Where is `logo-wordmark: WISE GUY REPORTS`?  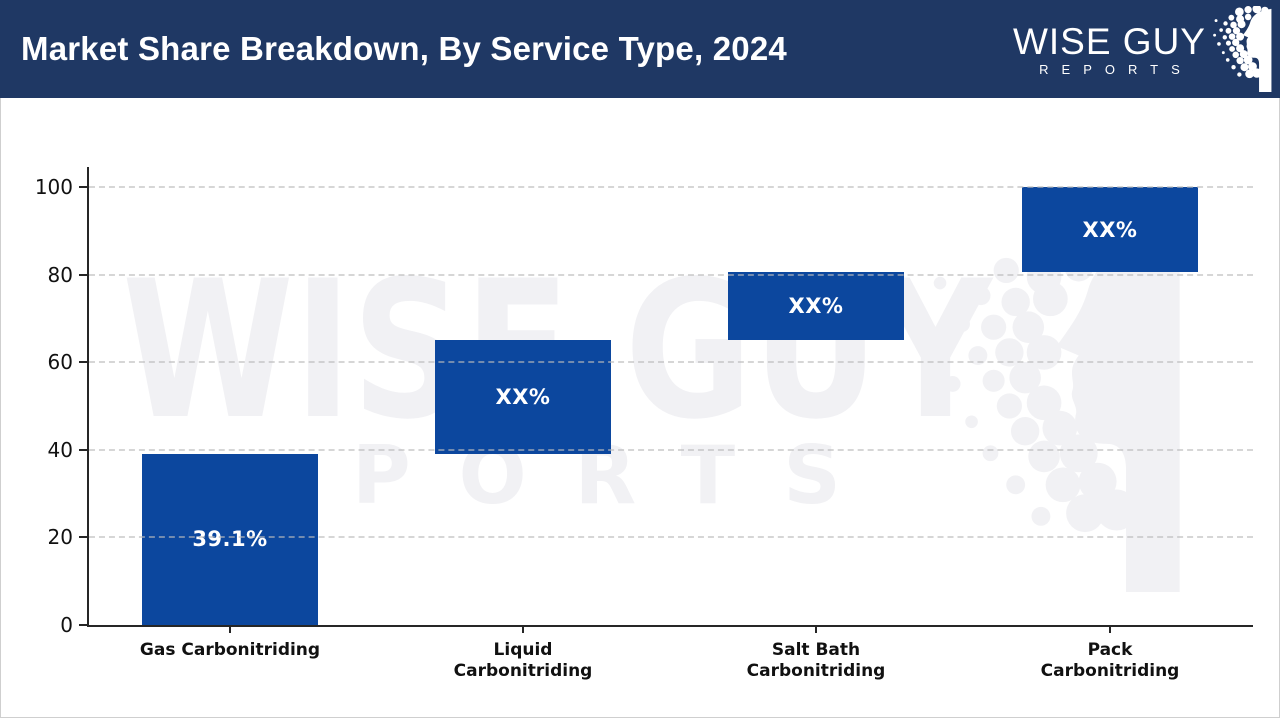
logo-wordmark: WISE GUY REPORTS is located at coordinates (1109, 49).